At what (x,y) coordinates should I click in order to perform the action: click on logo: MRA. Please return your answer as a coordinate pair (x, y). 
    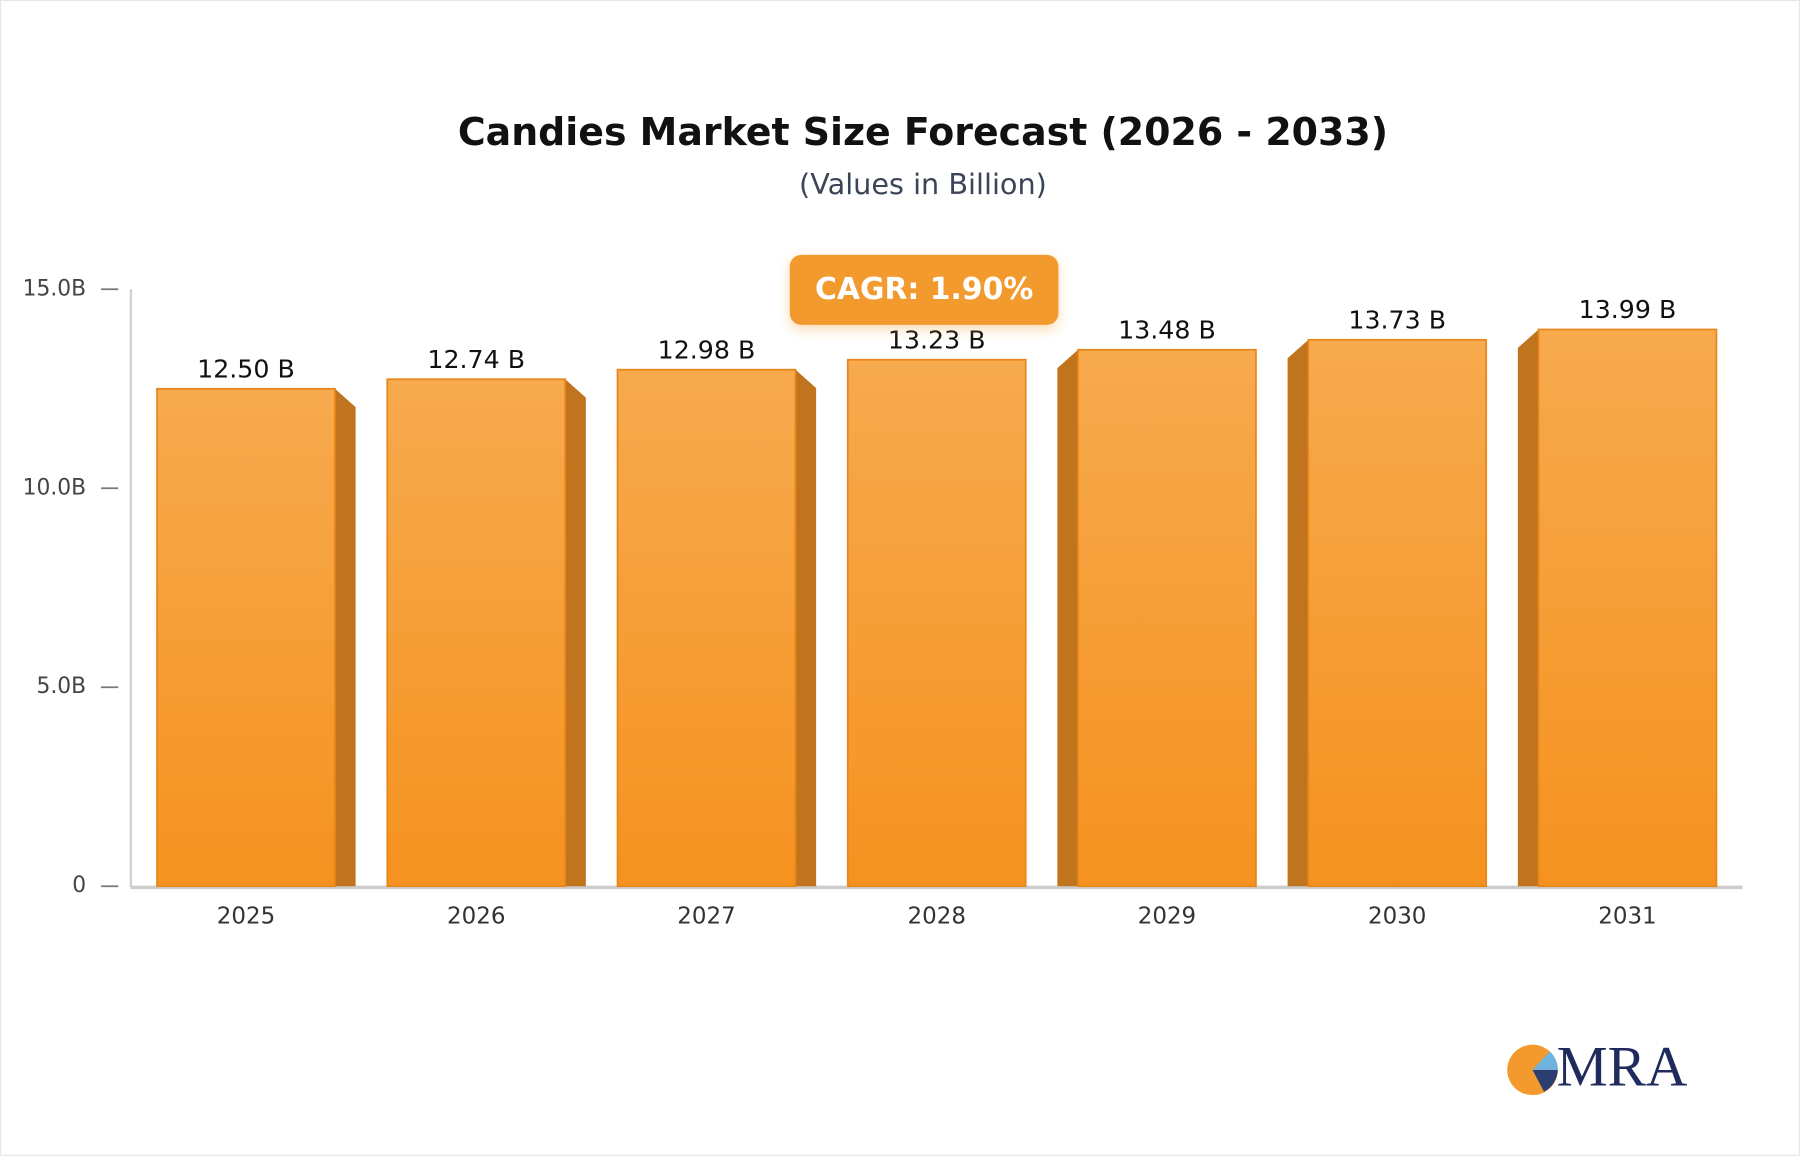
    Looking at the image, I should click on (1597, 1066).